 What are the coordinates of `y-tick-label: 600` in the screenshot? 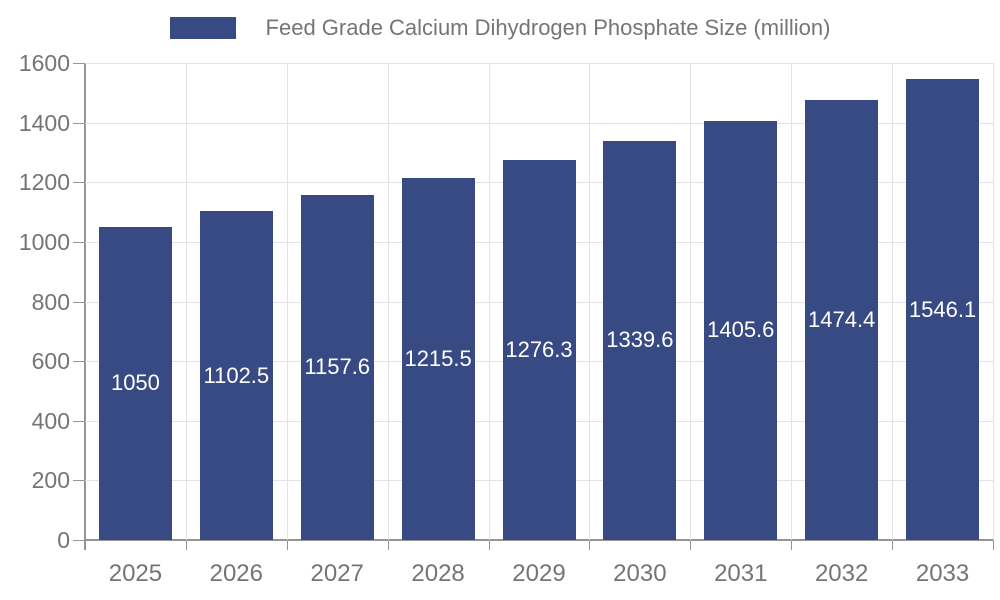 It's located at (50, 361).